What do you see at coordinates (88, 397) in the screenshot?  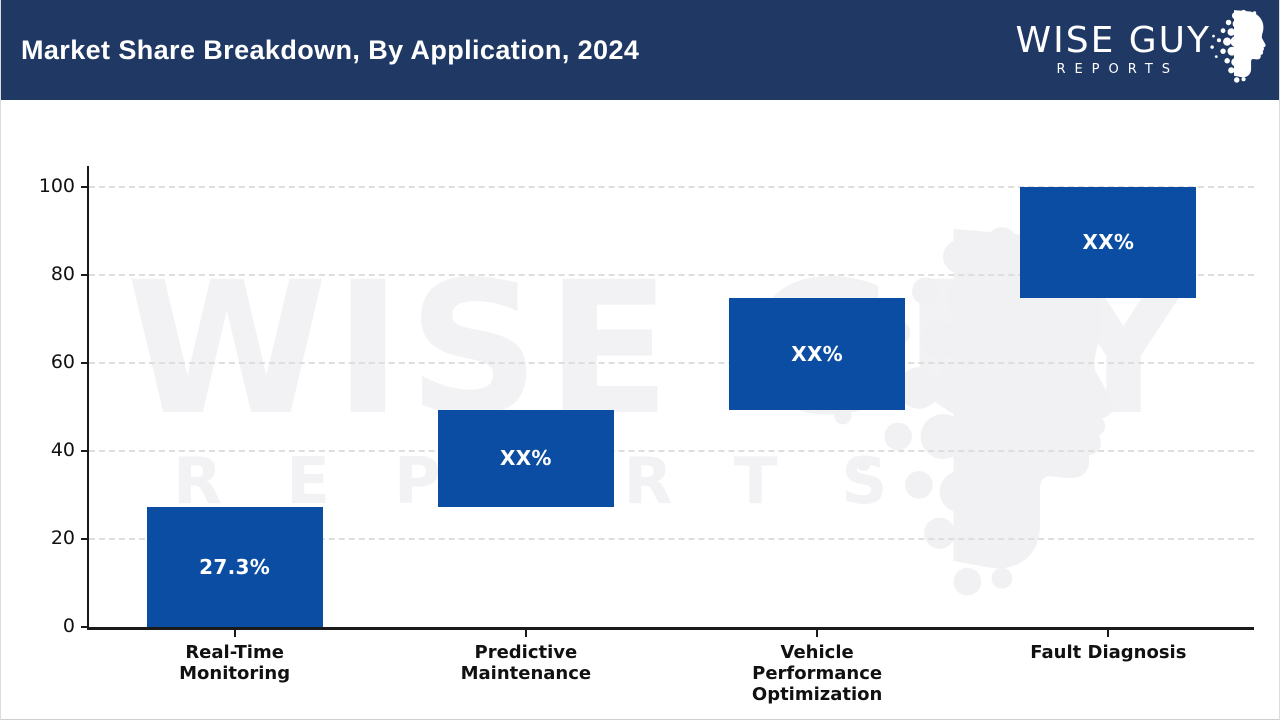 I see `y-axis` at bounding box center [88, 397].